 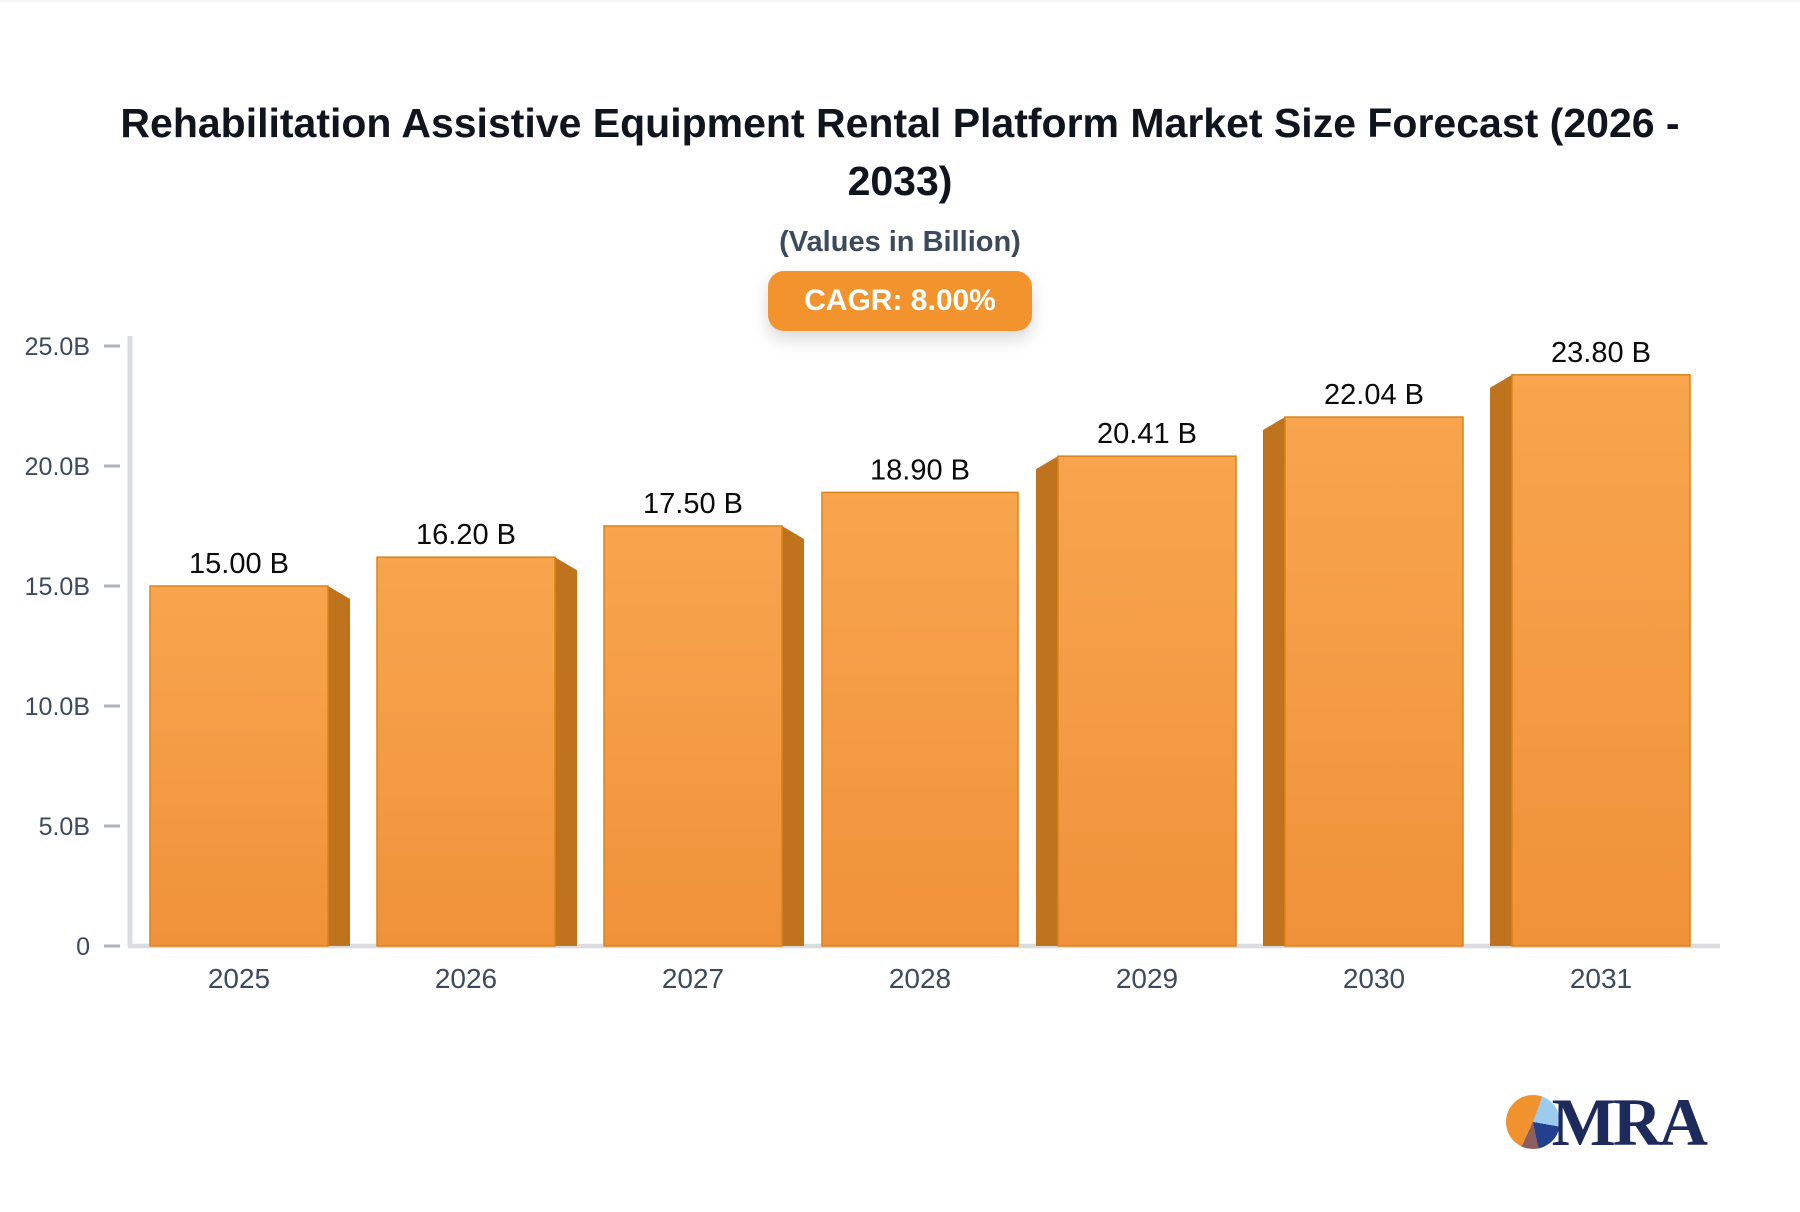 What do you see at coordinates (693, 978) in the screenshot?
I see `x-axis-label: 2027` at bounding box center [693, 978].